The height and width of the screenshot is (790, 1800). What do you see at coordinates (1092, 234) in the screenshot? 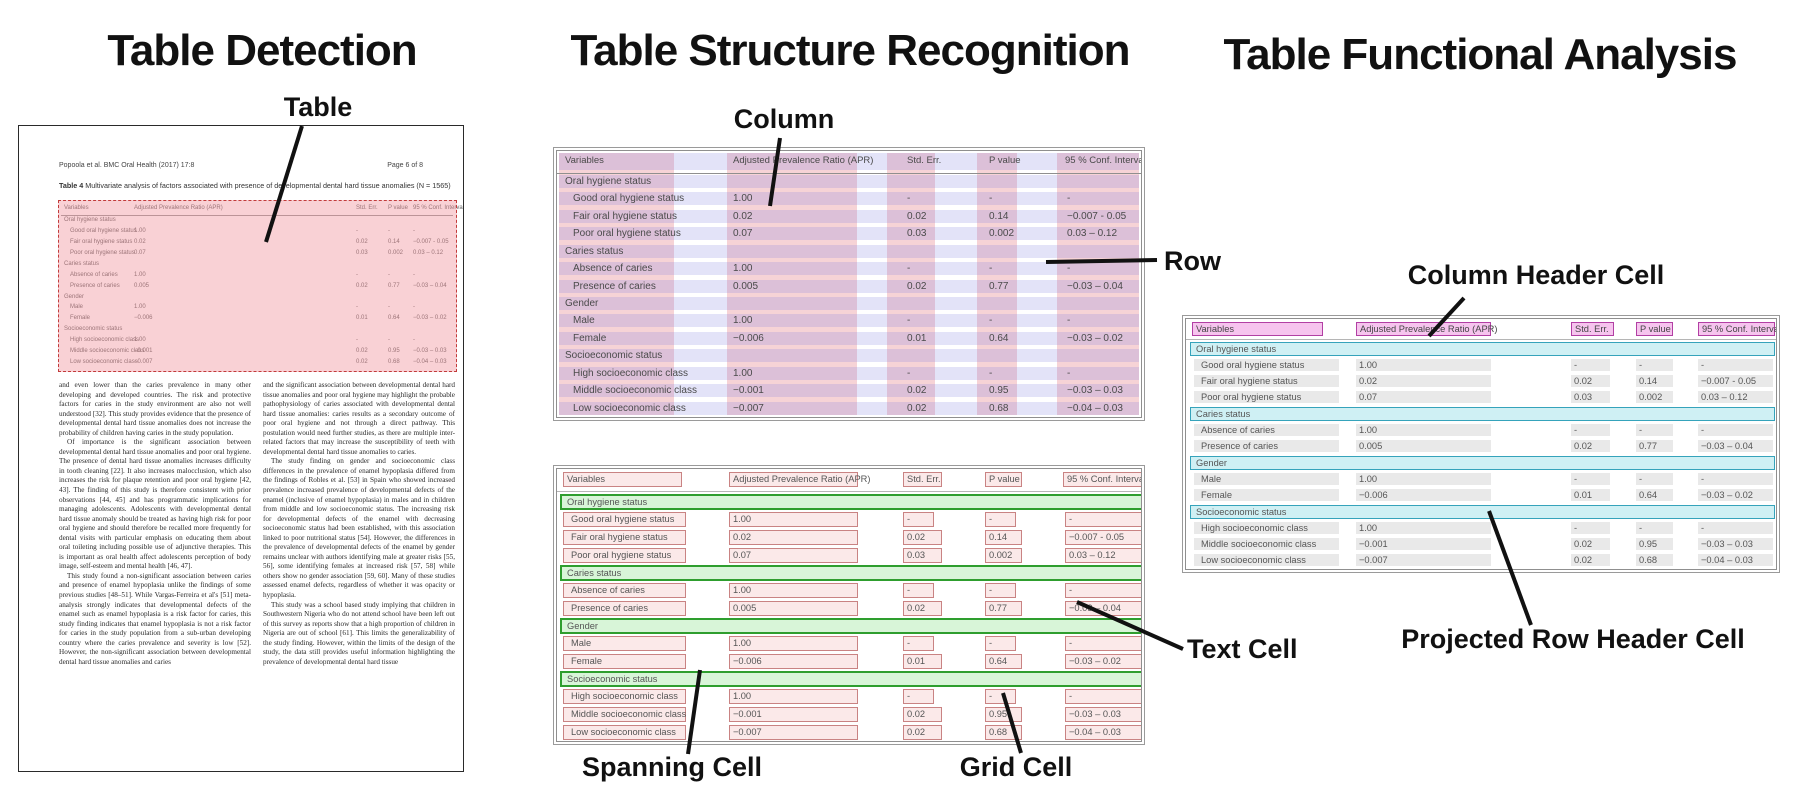
I see `cell-value-text: 0.03 – 0.12` at bounding box center [1092, 234].